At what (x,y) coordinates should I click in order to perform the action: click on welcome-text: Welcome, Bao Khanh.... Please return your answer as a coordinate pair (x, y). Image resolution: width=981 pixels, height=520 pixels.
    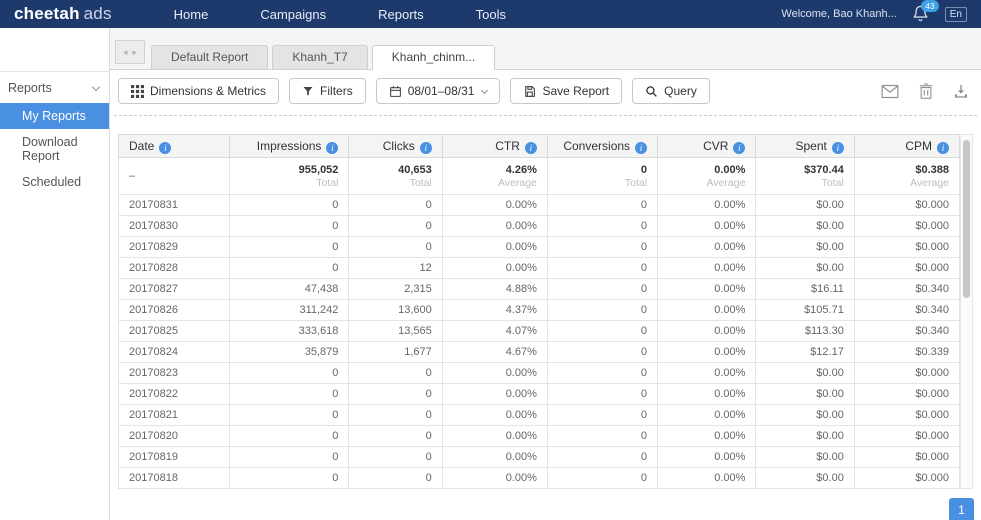
    Looking at the image, I should click on (839, 14).